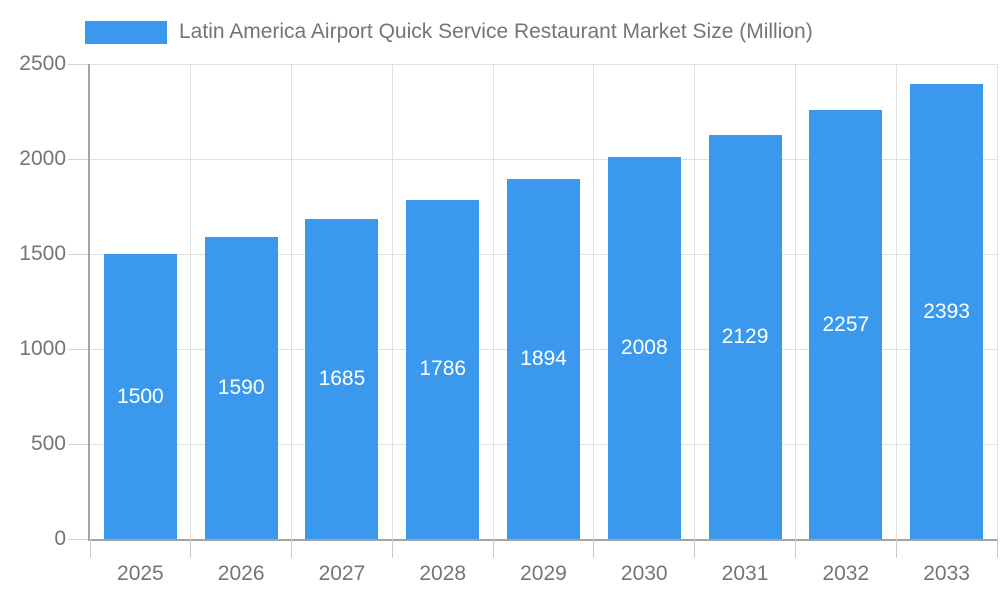 Image resolution: width=1000 pixels, height=600 pixels. Describe the element at coordinates (443, 573) in the screenshot. I see `x-axis-label: 2028` at that location.